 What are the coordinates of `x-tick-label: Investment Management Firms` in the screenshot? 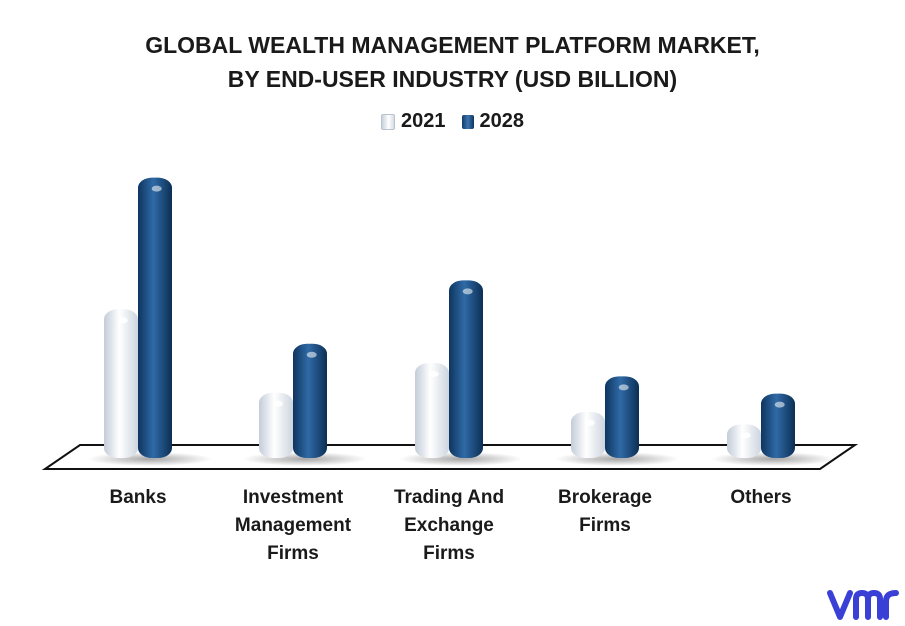 It's located at (293, 526).